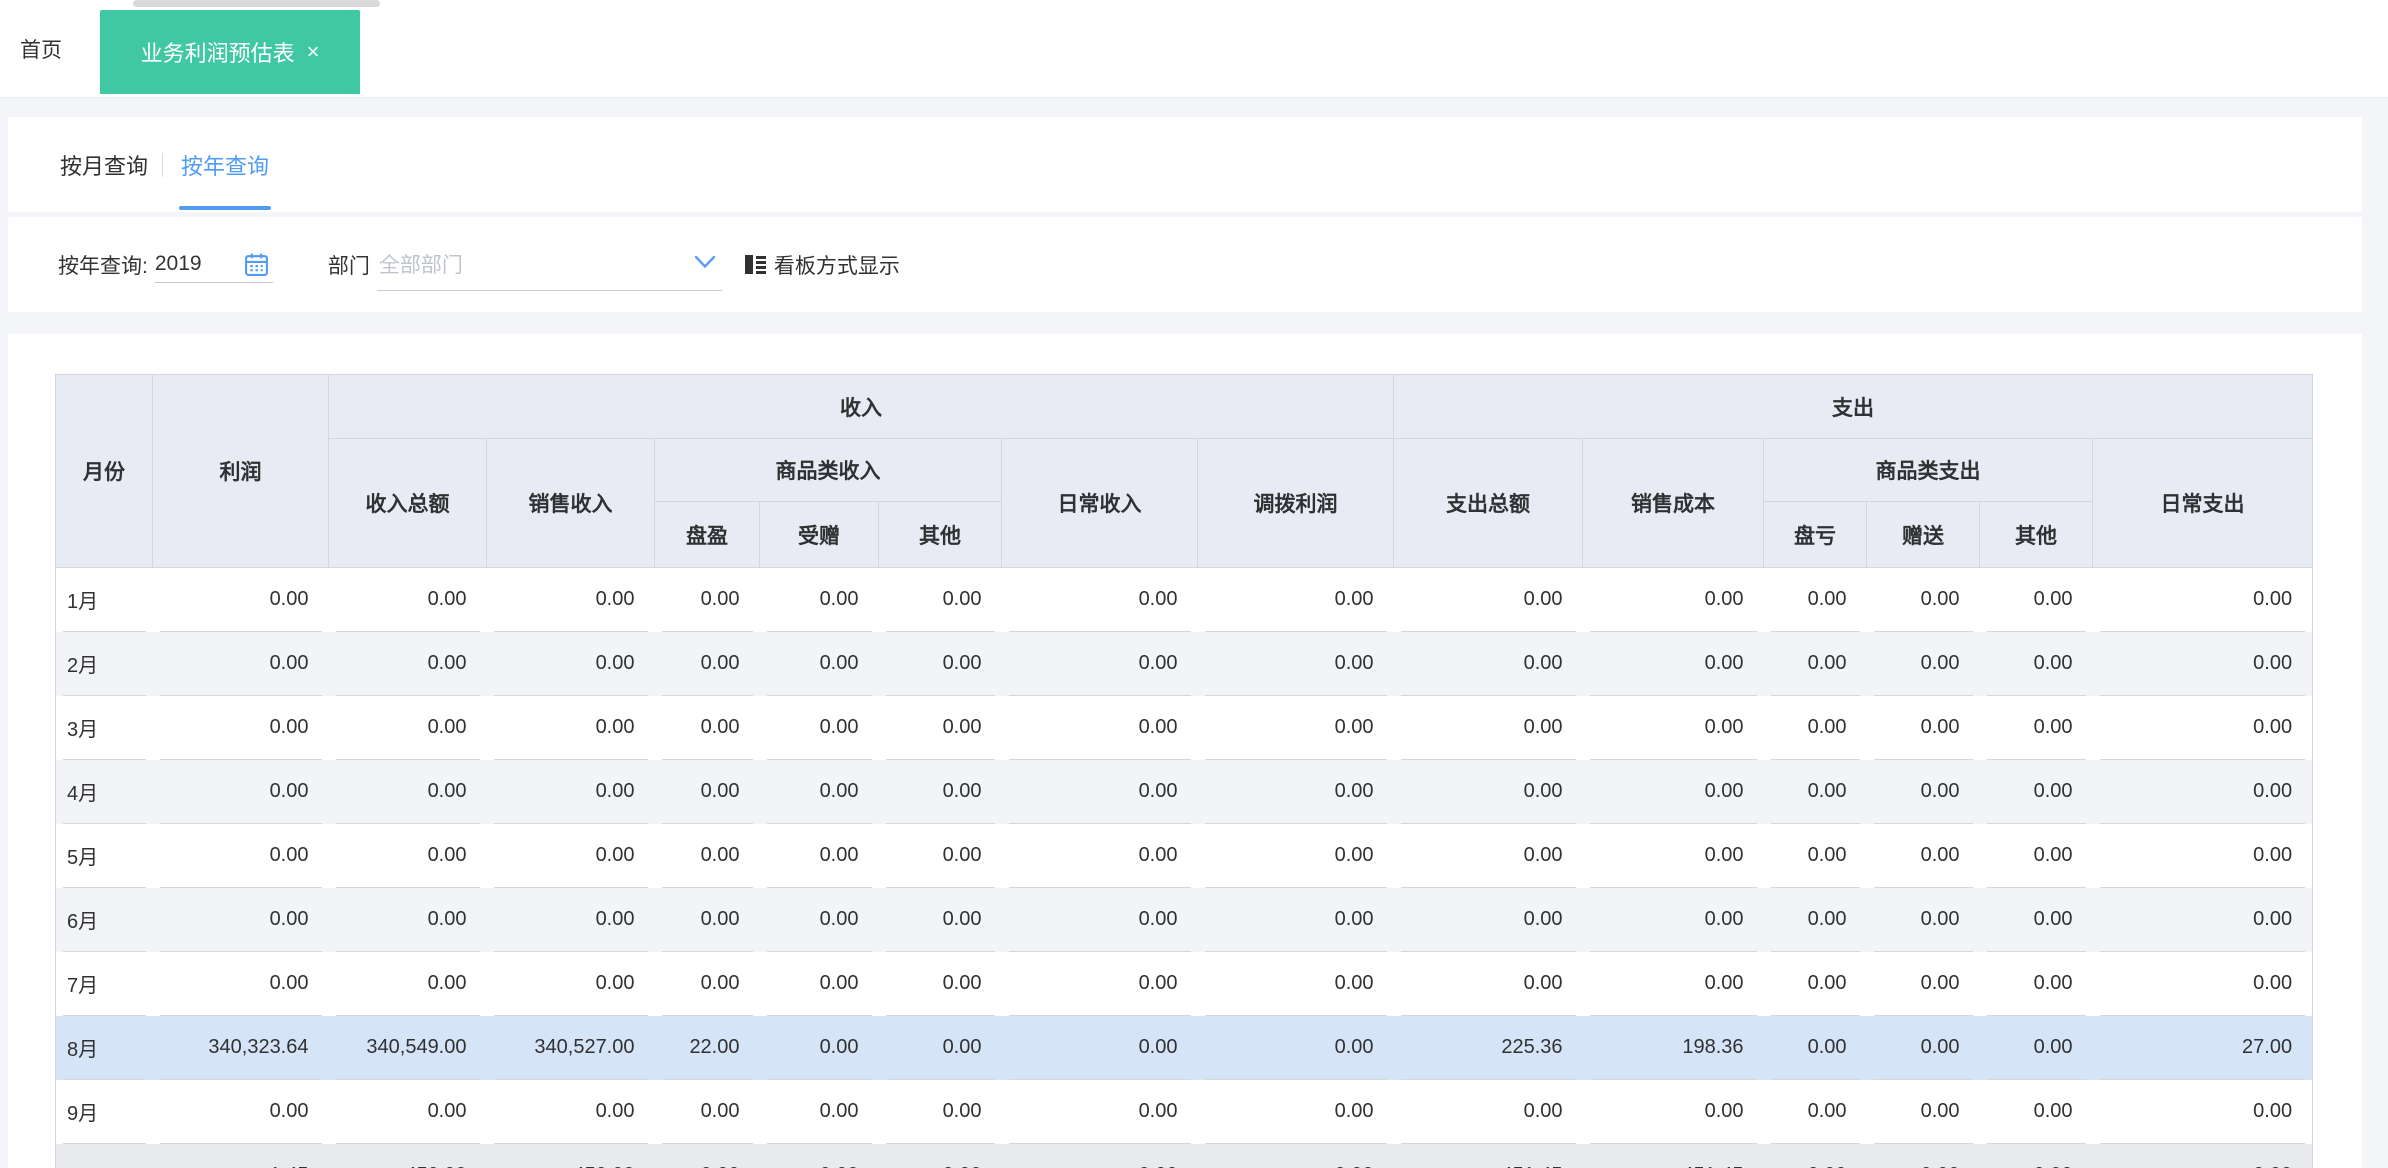  What do you see at coordinates (213, 265) in the screenshot?
I see `year-input: 2019` at bounding box center [213, 265].